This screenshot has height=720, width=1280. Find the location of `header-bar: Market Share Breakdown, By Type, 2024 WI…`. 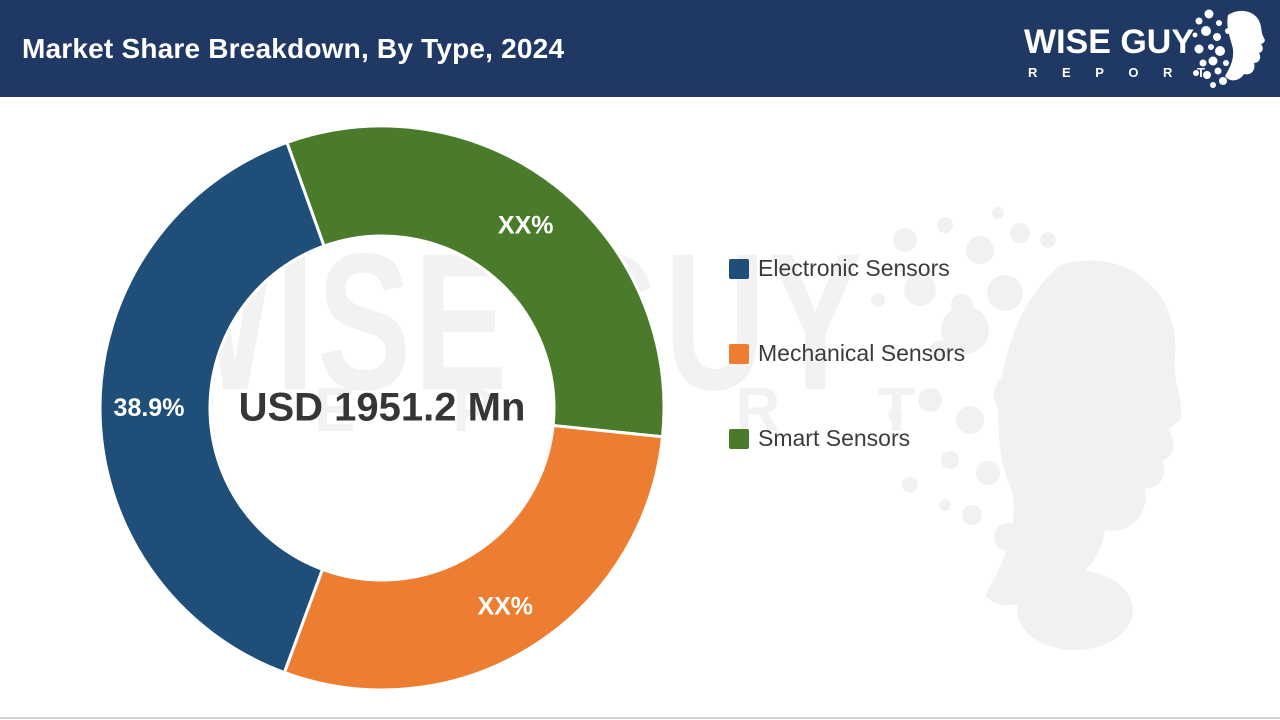

header-bar: Market Share Breakdown, By Type, 2024 WI… is located at coordinates (640, 48).